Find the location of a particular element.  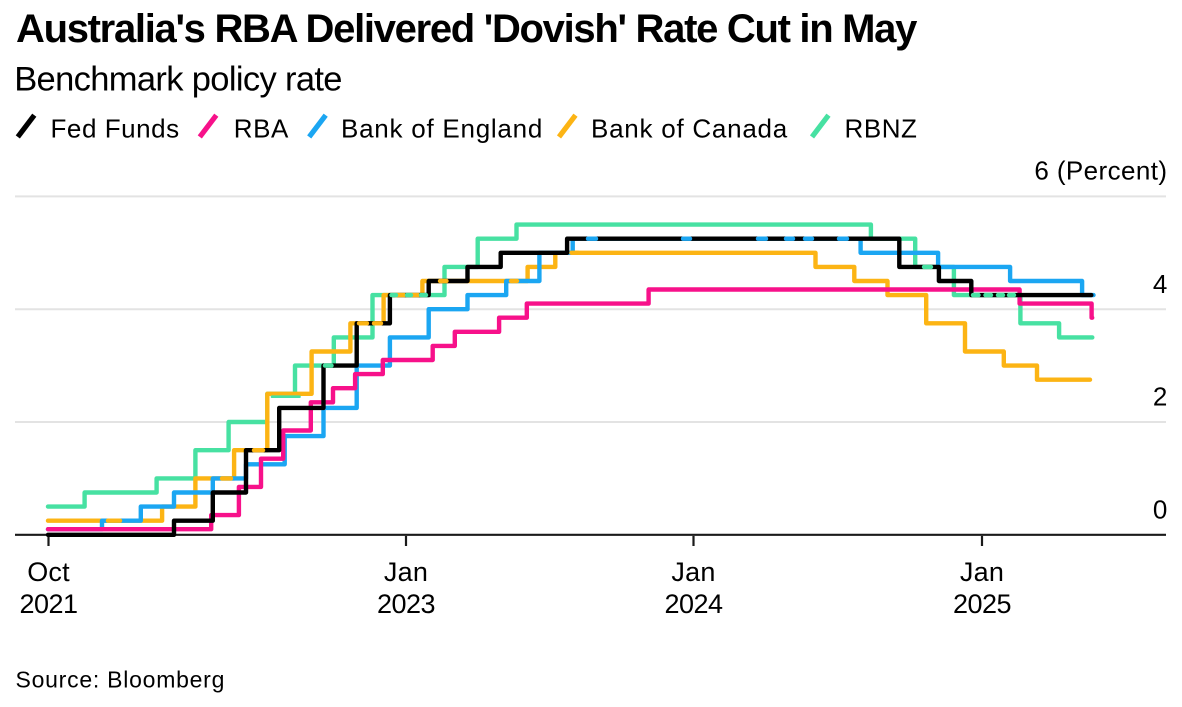

svg-text: RBA is located at coordinates (261, 128).